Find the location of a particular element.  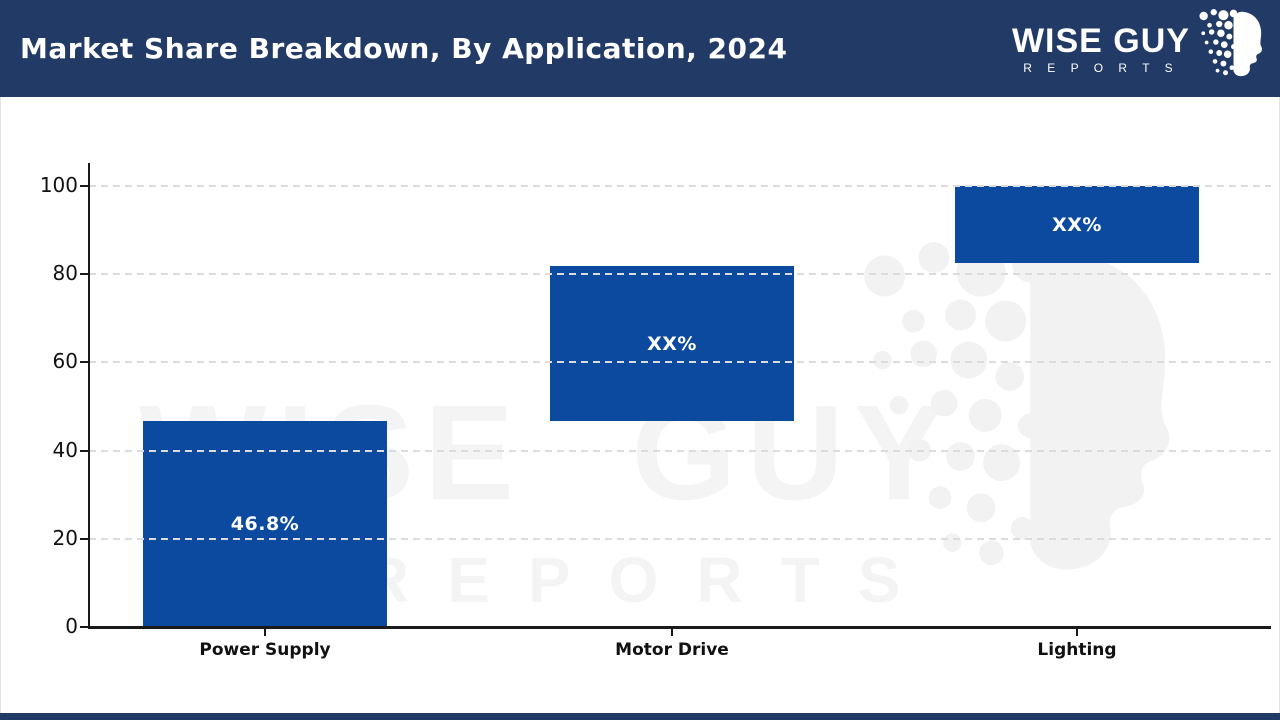

y-tick-label-60: 60 is located at coordinates (65, 361).